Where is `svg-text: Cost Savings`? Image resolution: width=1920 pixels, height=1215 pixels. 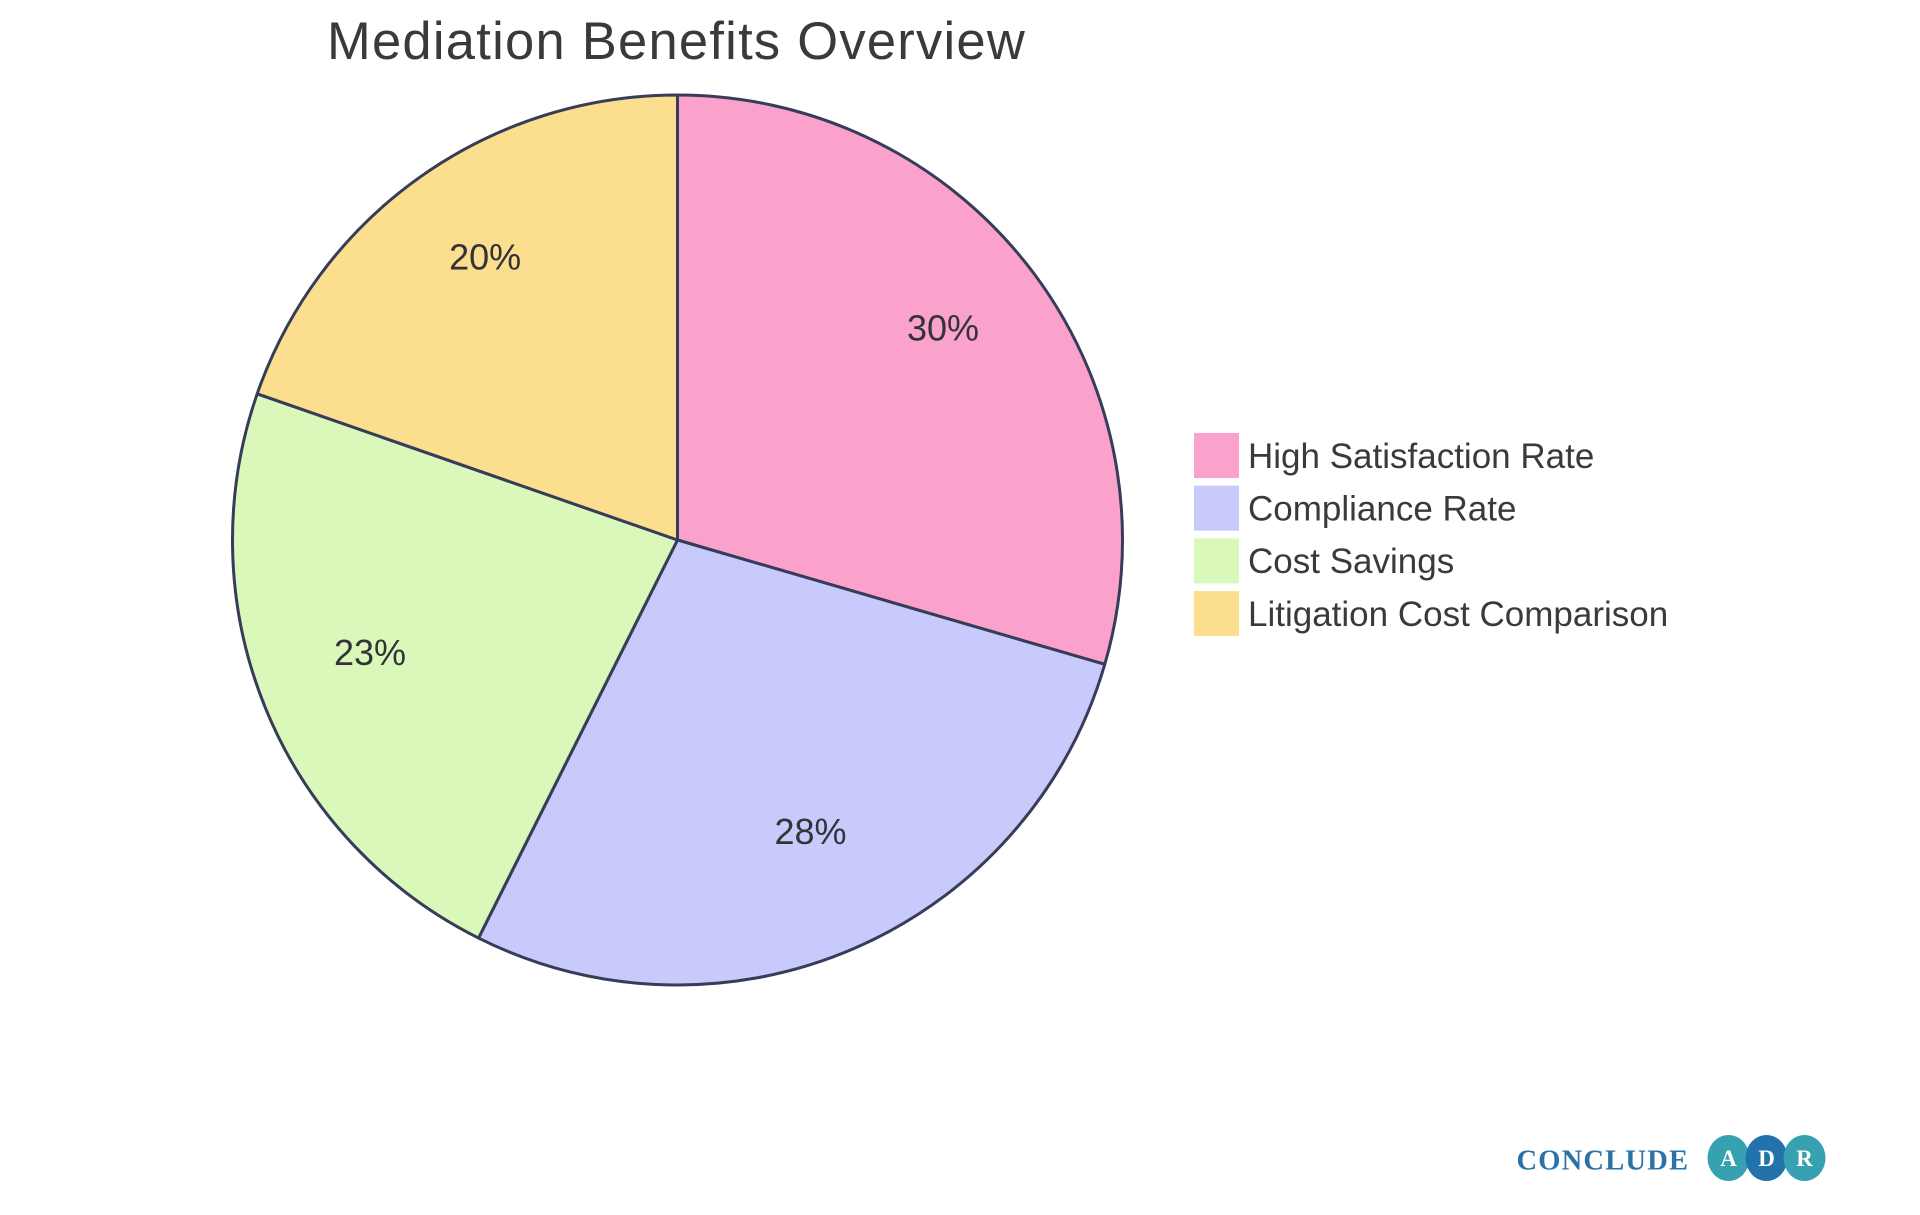
svg-text: Cost Savings is located at coordinates (1351, 561).